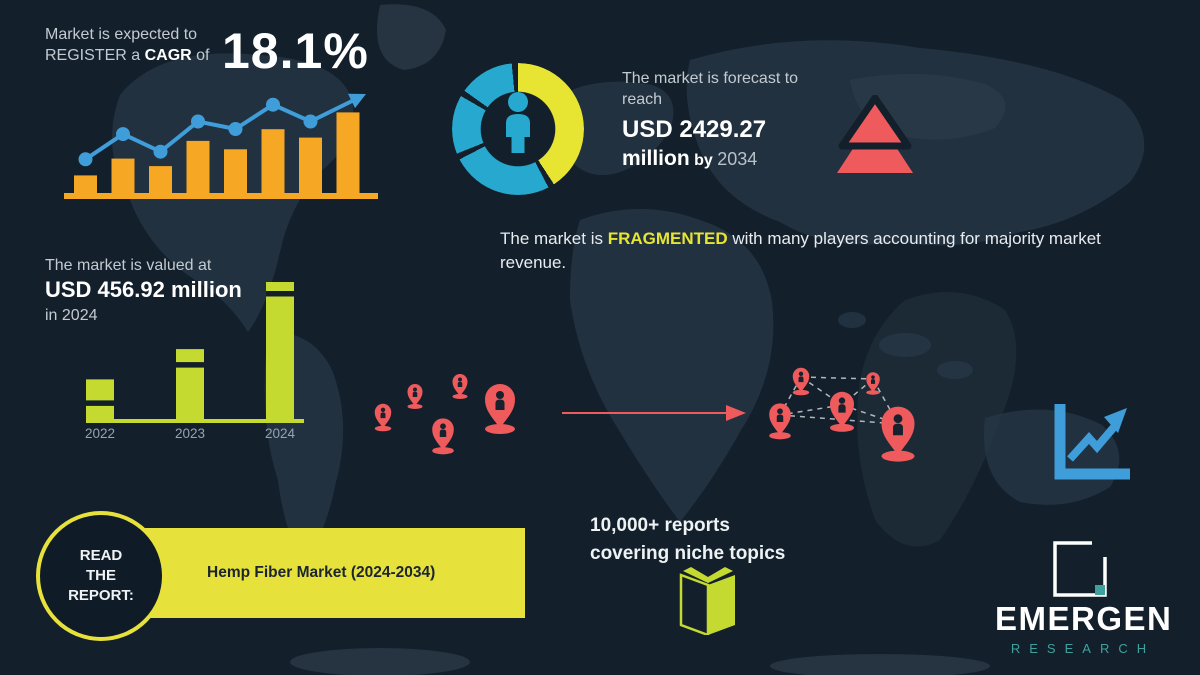 This screenshot has width=1200, height=675. I want to click on cagr-line1: Market is expected to, so click(121, 34).